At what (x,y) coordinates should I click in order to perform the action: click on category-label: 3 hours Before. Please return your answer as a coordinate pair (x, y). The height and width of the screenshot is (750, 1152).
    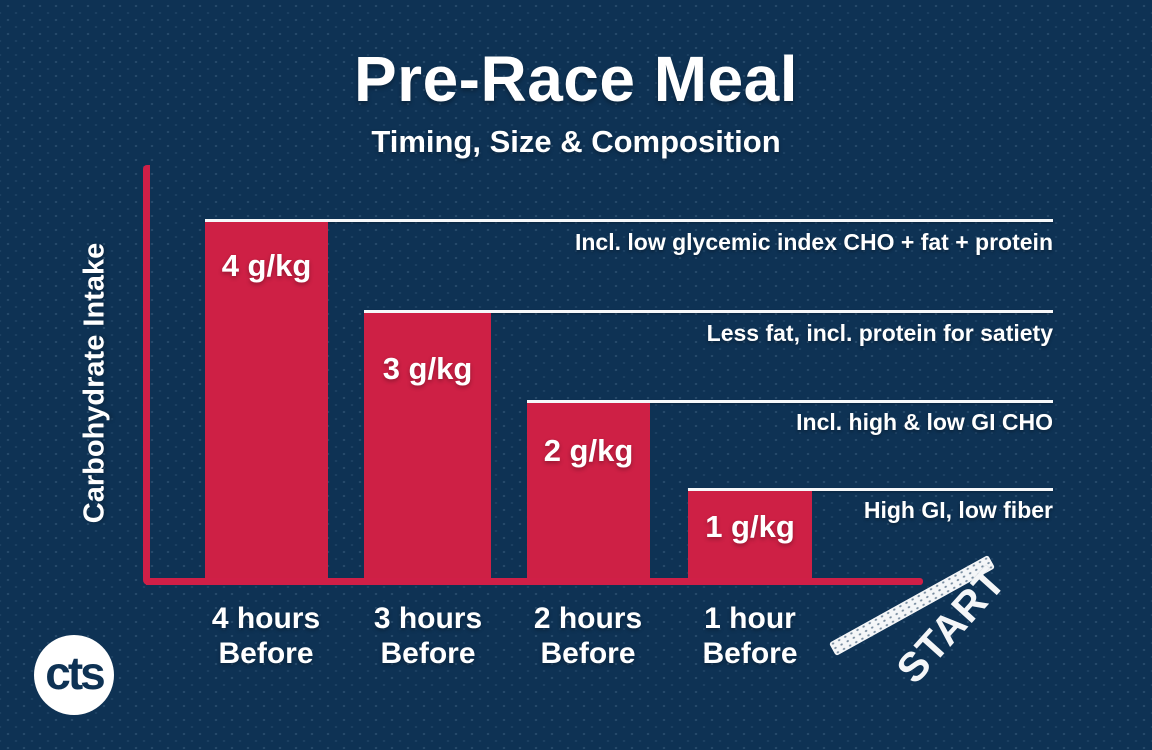
    Looking at the image, I should click on (428, 636).